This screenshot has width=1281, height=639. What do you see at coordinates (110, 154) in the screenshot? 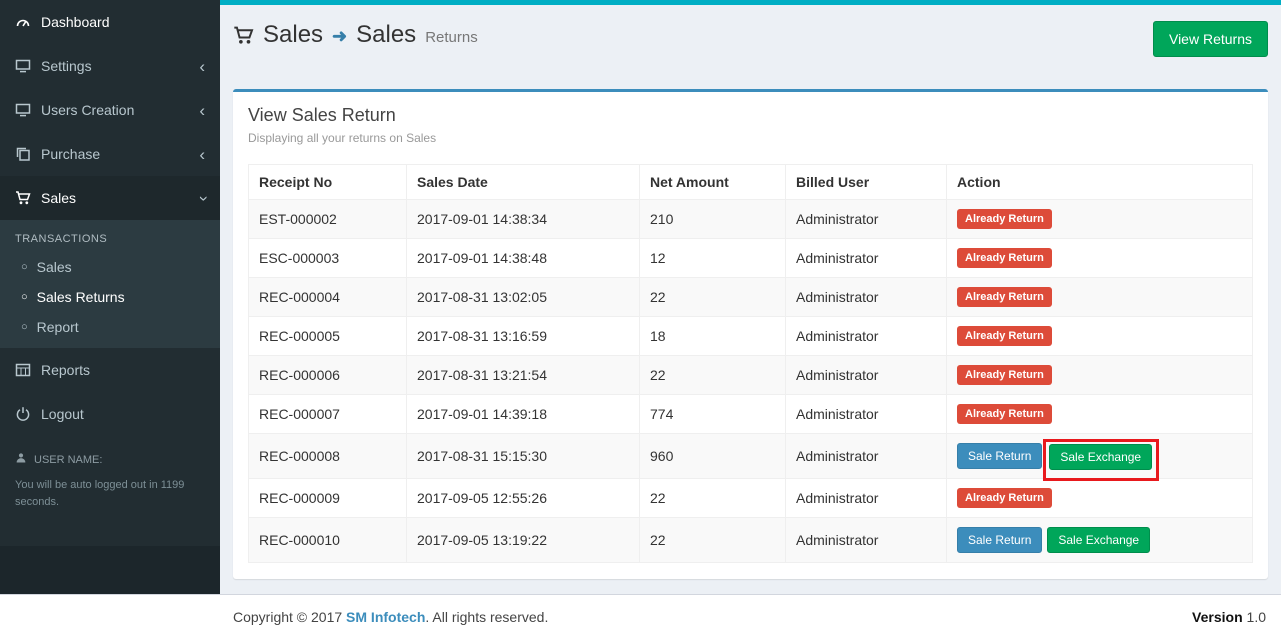
I see `sidebar-item-purchase: Purchase ‹` at bounding box center [110, 154].